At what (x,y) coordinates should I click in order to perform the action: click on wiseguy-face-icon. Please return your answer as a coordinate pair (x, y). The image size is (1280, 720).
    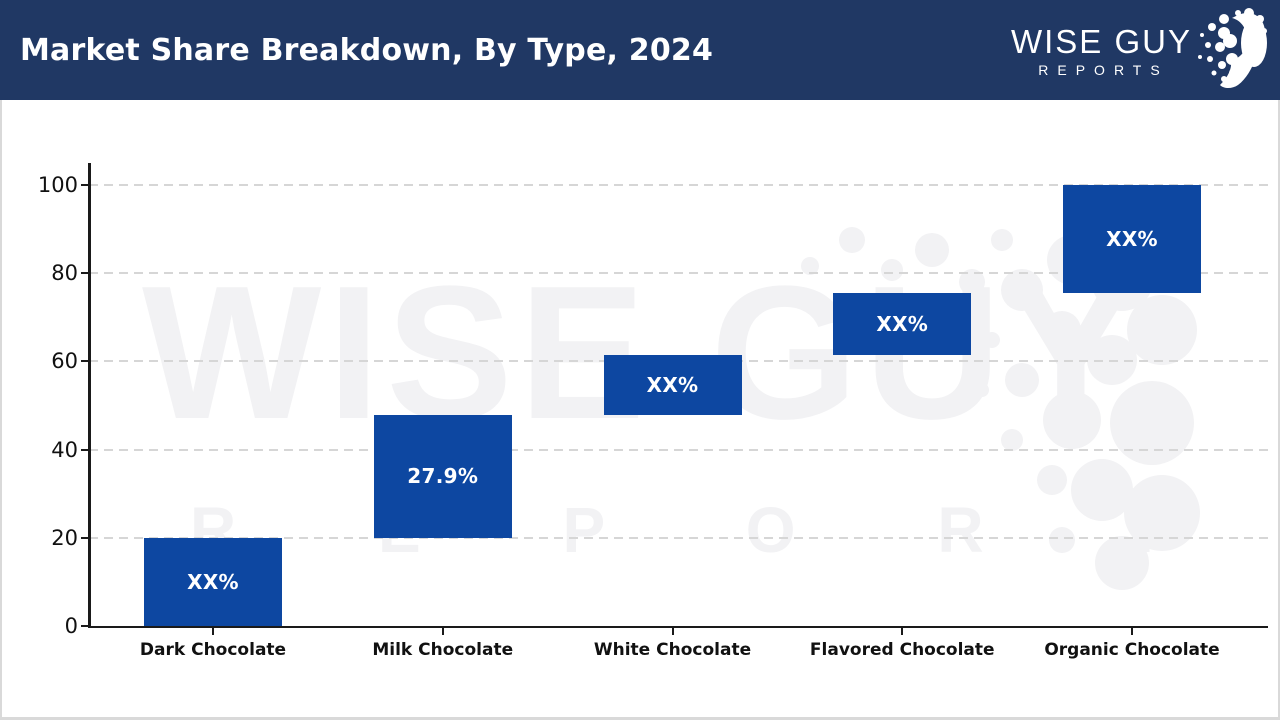
    Looking at the image, I should click on (1232, 48).